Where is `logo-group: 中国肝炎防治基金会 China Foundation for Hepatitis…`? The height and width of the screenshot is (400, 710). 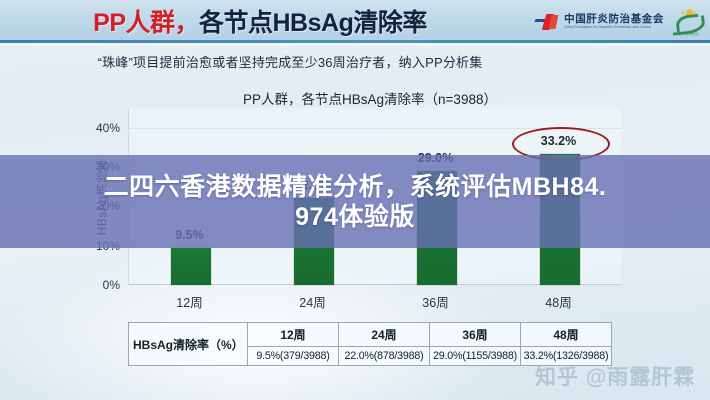 logo-group: 中国肝炎防治基金会 China Foundation for Hepatitis… is located at coordinates (620, 22).